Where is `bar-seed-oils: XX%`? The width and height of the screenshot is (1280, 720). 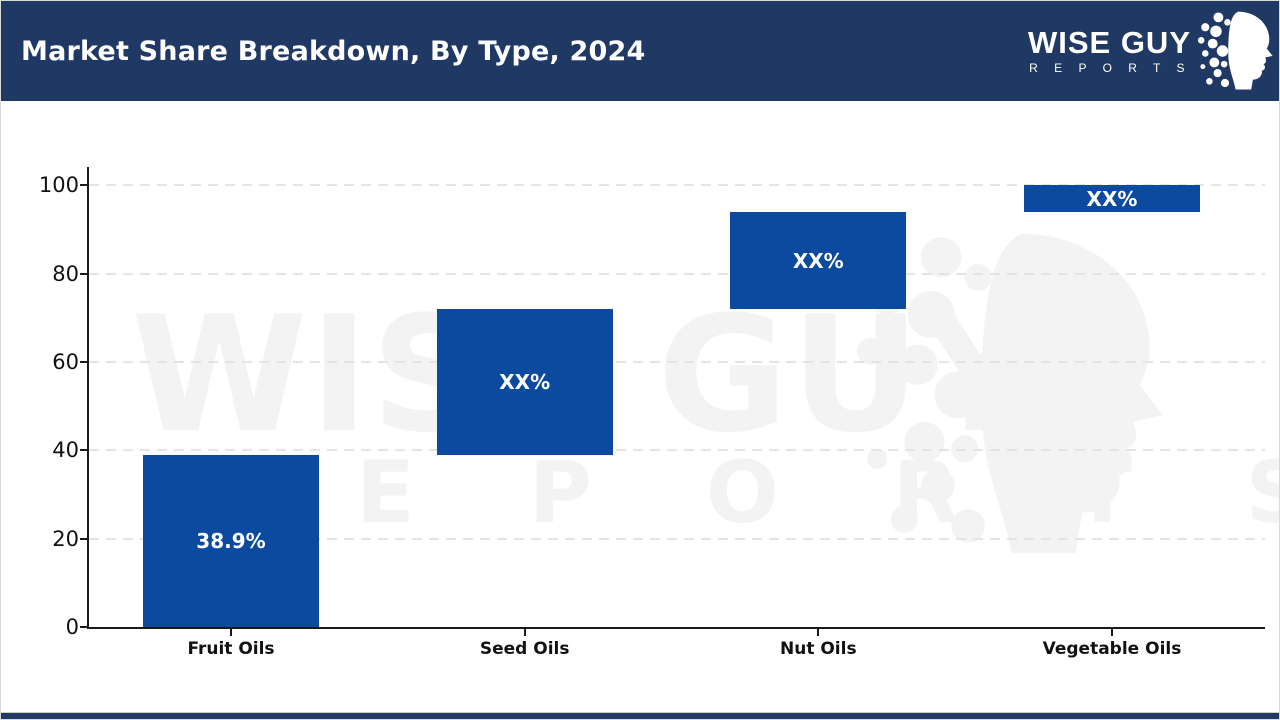 bar-seed-oils: XX% is located at coordinates (524, 382).